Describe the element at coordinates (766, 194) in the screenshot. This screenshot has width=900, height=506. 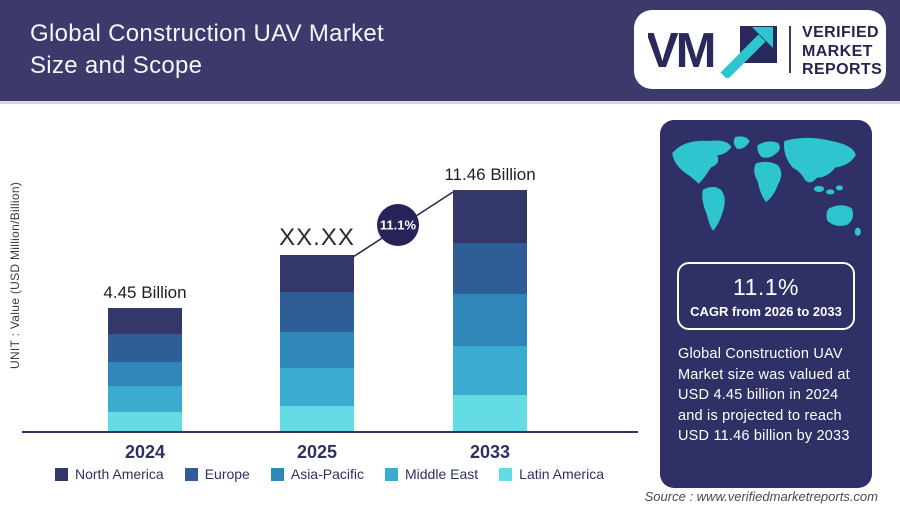
I see `world-map-icon` at that location.